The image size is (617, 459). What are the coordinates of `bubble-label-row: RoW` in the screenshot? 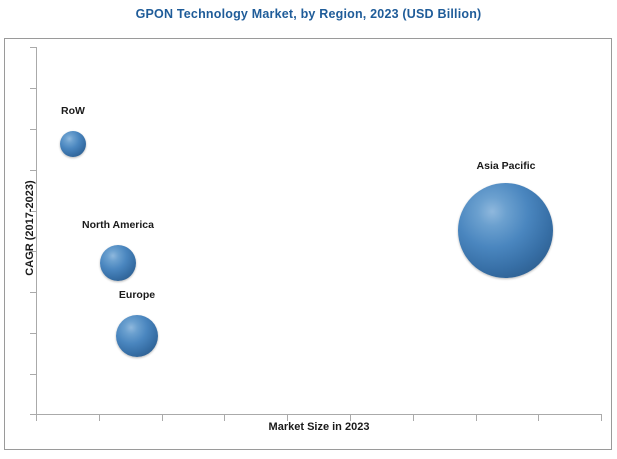 It's located at (73, 111).